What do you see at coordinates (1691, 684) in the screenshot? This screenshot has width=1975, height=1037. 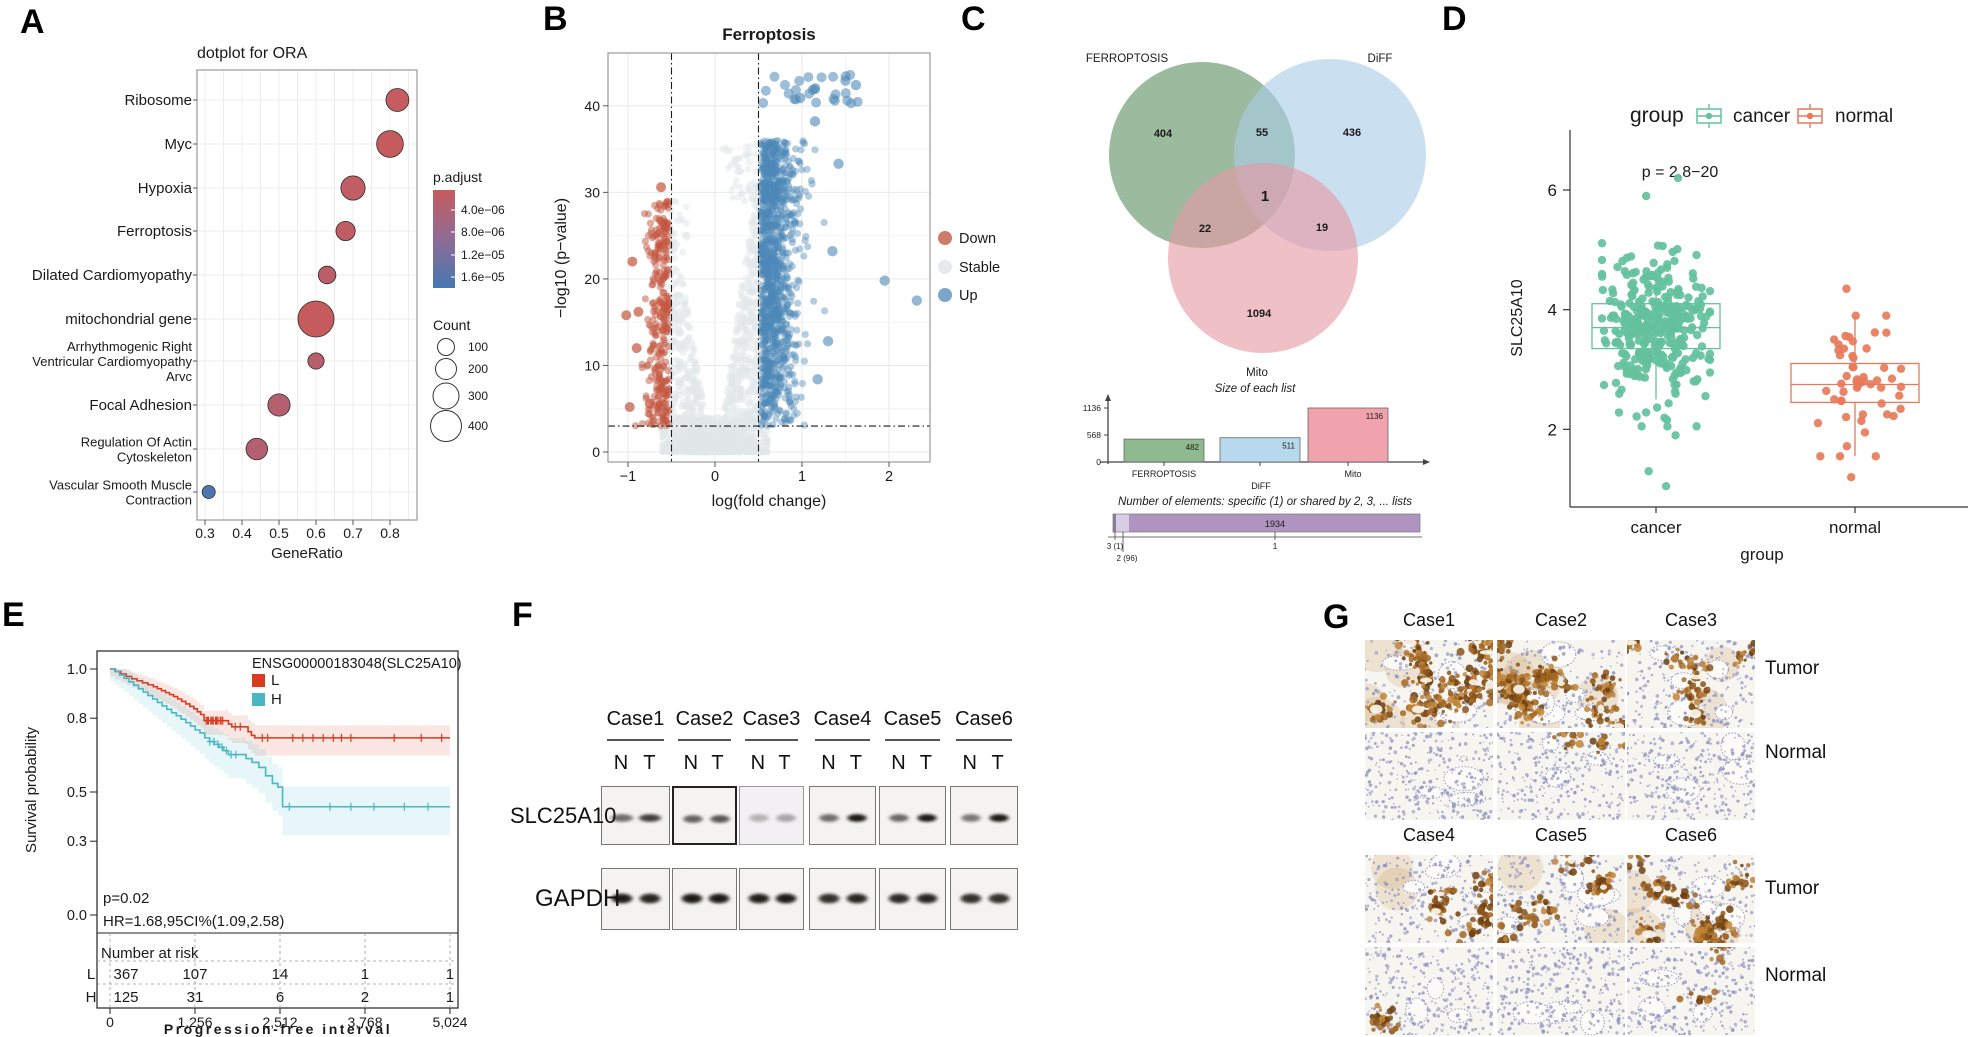 I see `ihc-image-med` at bounding box center [1691, 684].